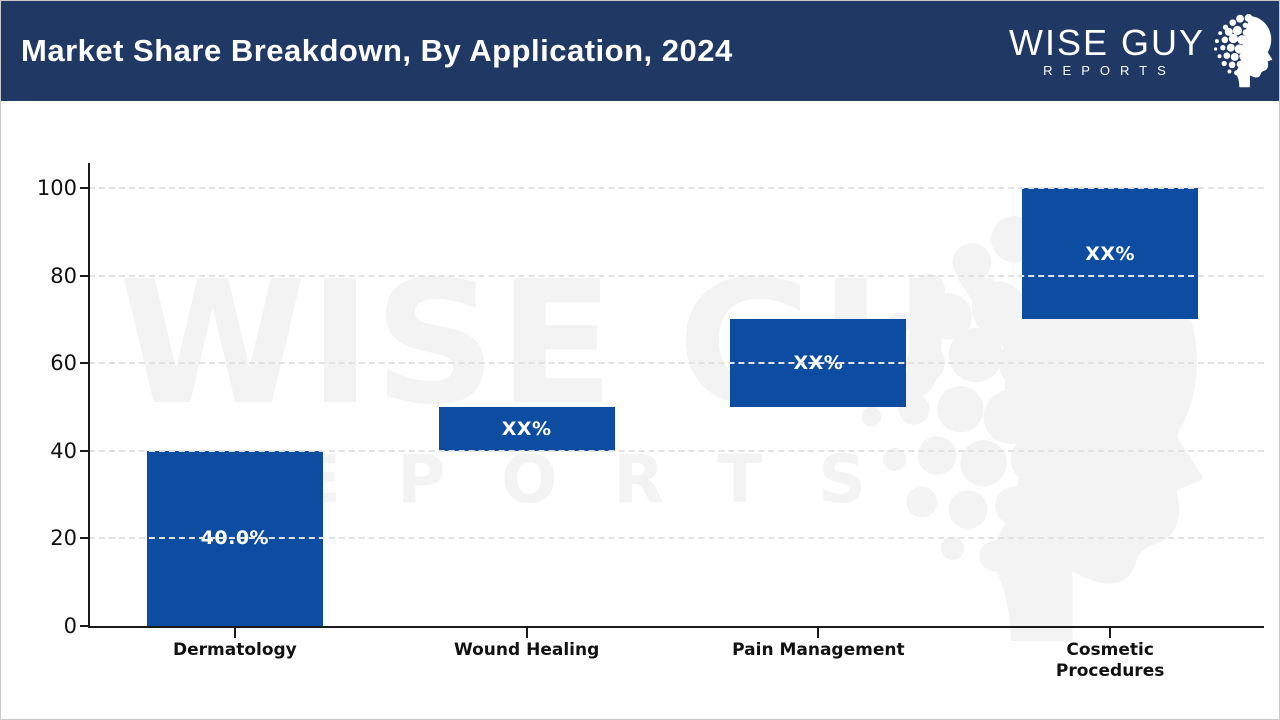  What do you see at coordinates (63, 363) in the screenshot?
I see `y-tick-label: 60` at bounding box center [63, 363].